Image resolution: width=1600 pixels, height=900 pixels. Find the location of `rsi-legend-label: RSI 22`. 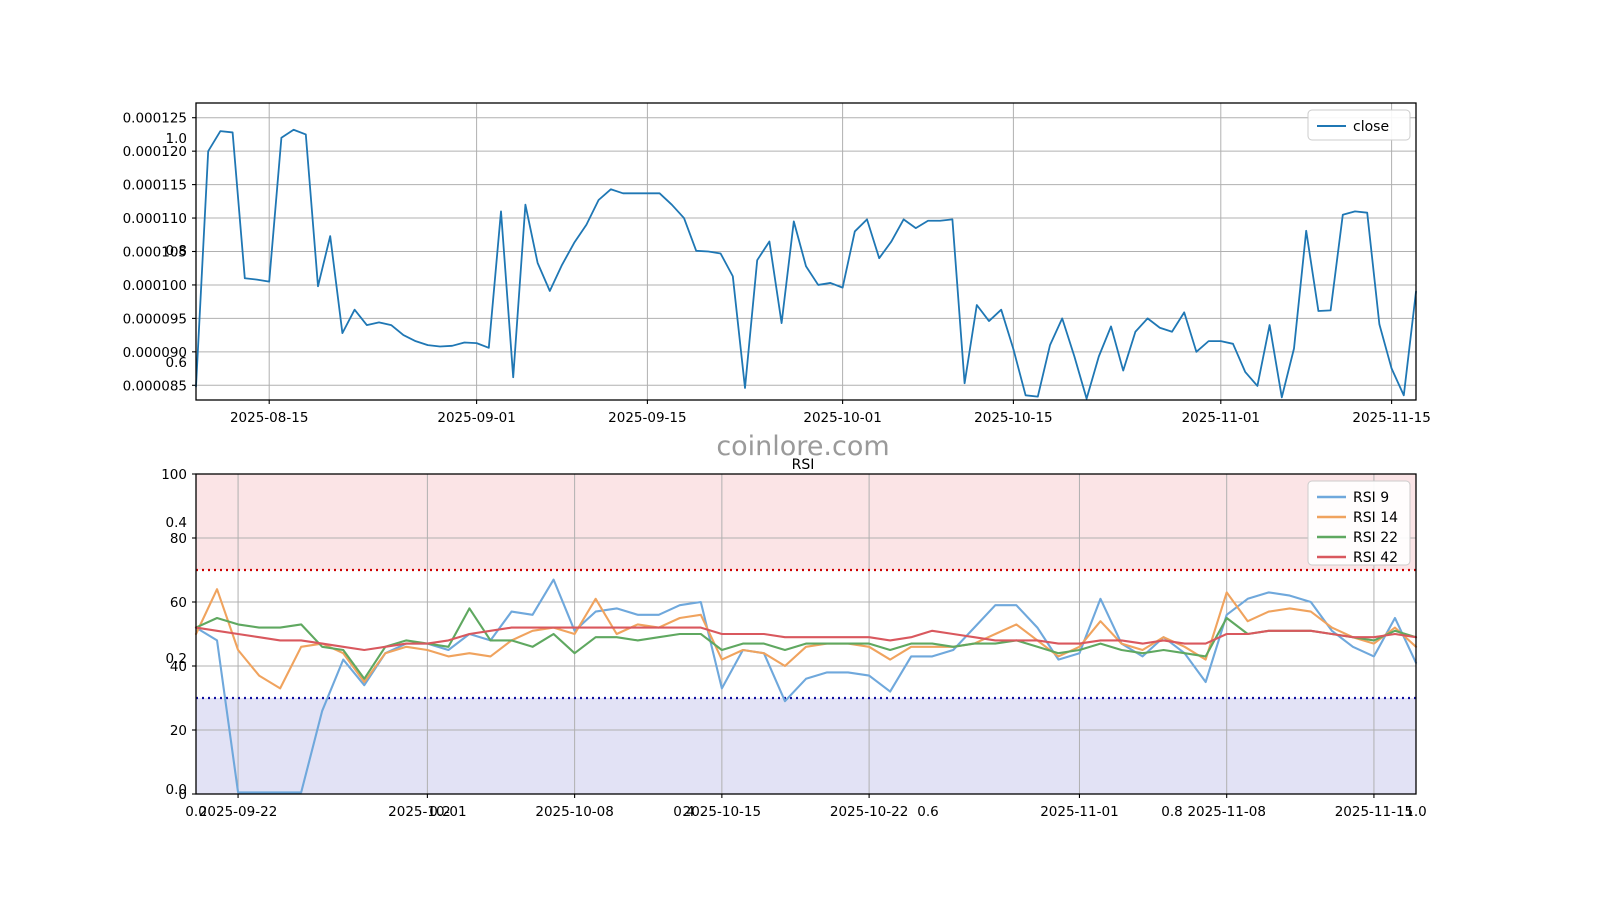

rsi-legend-label: RSI 22 is located at coordinates (1375, 538).